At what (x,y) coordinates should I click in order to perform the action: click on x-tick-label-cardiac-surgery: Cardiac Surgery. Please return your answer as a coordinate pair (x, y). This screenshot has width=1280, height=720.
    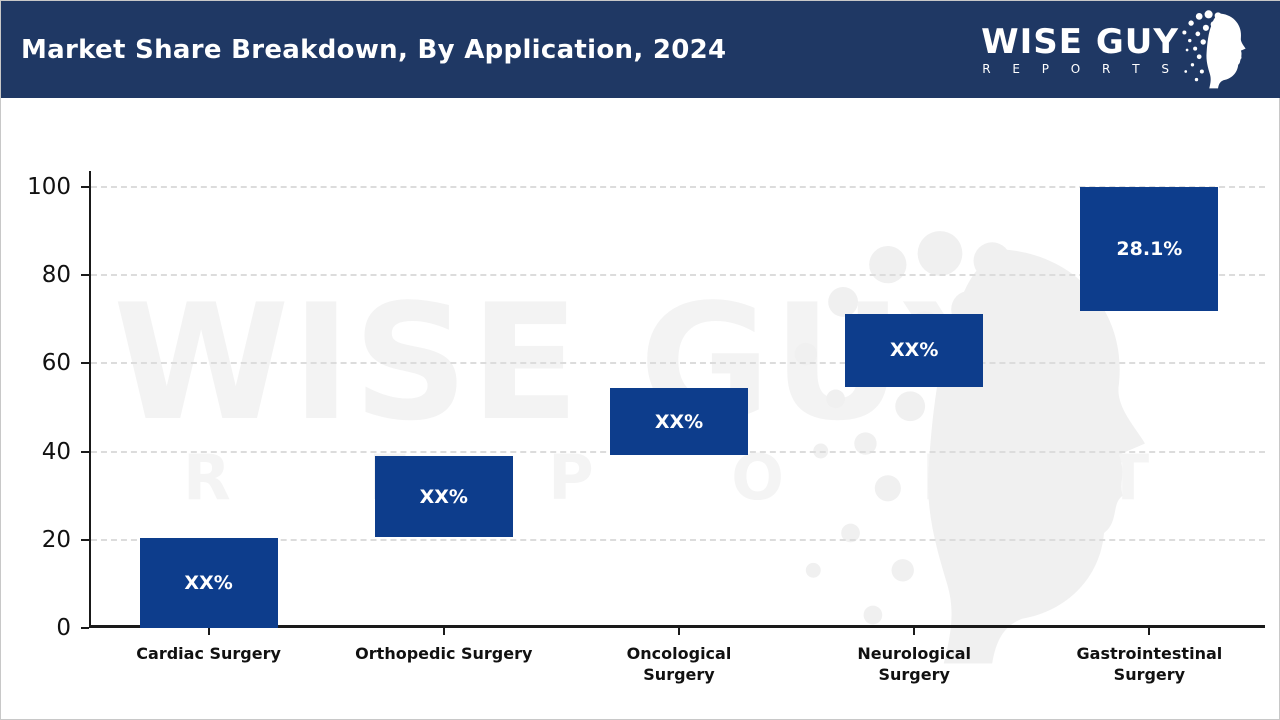
    Looking at the image, I should click on (209, 653).